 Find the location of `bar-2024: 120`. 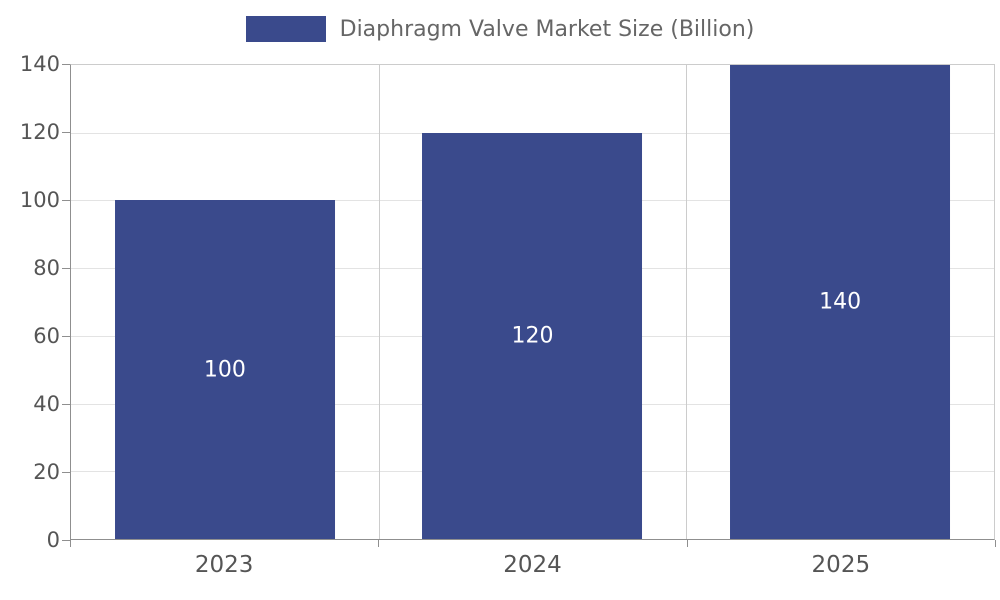

bar-2024: 120 is located at coordinates (532, 335).